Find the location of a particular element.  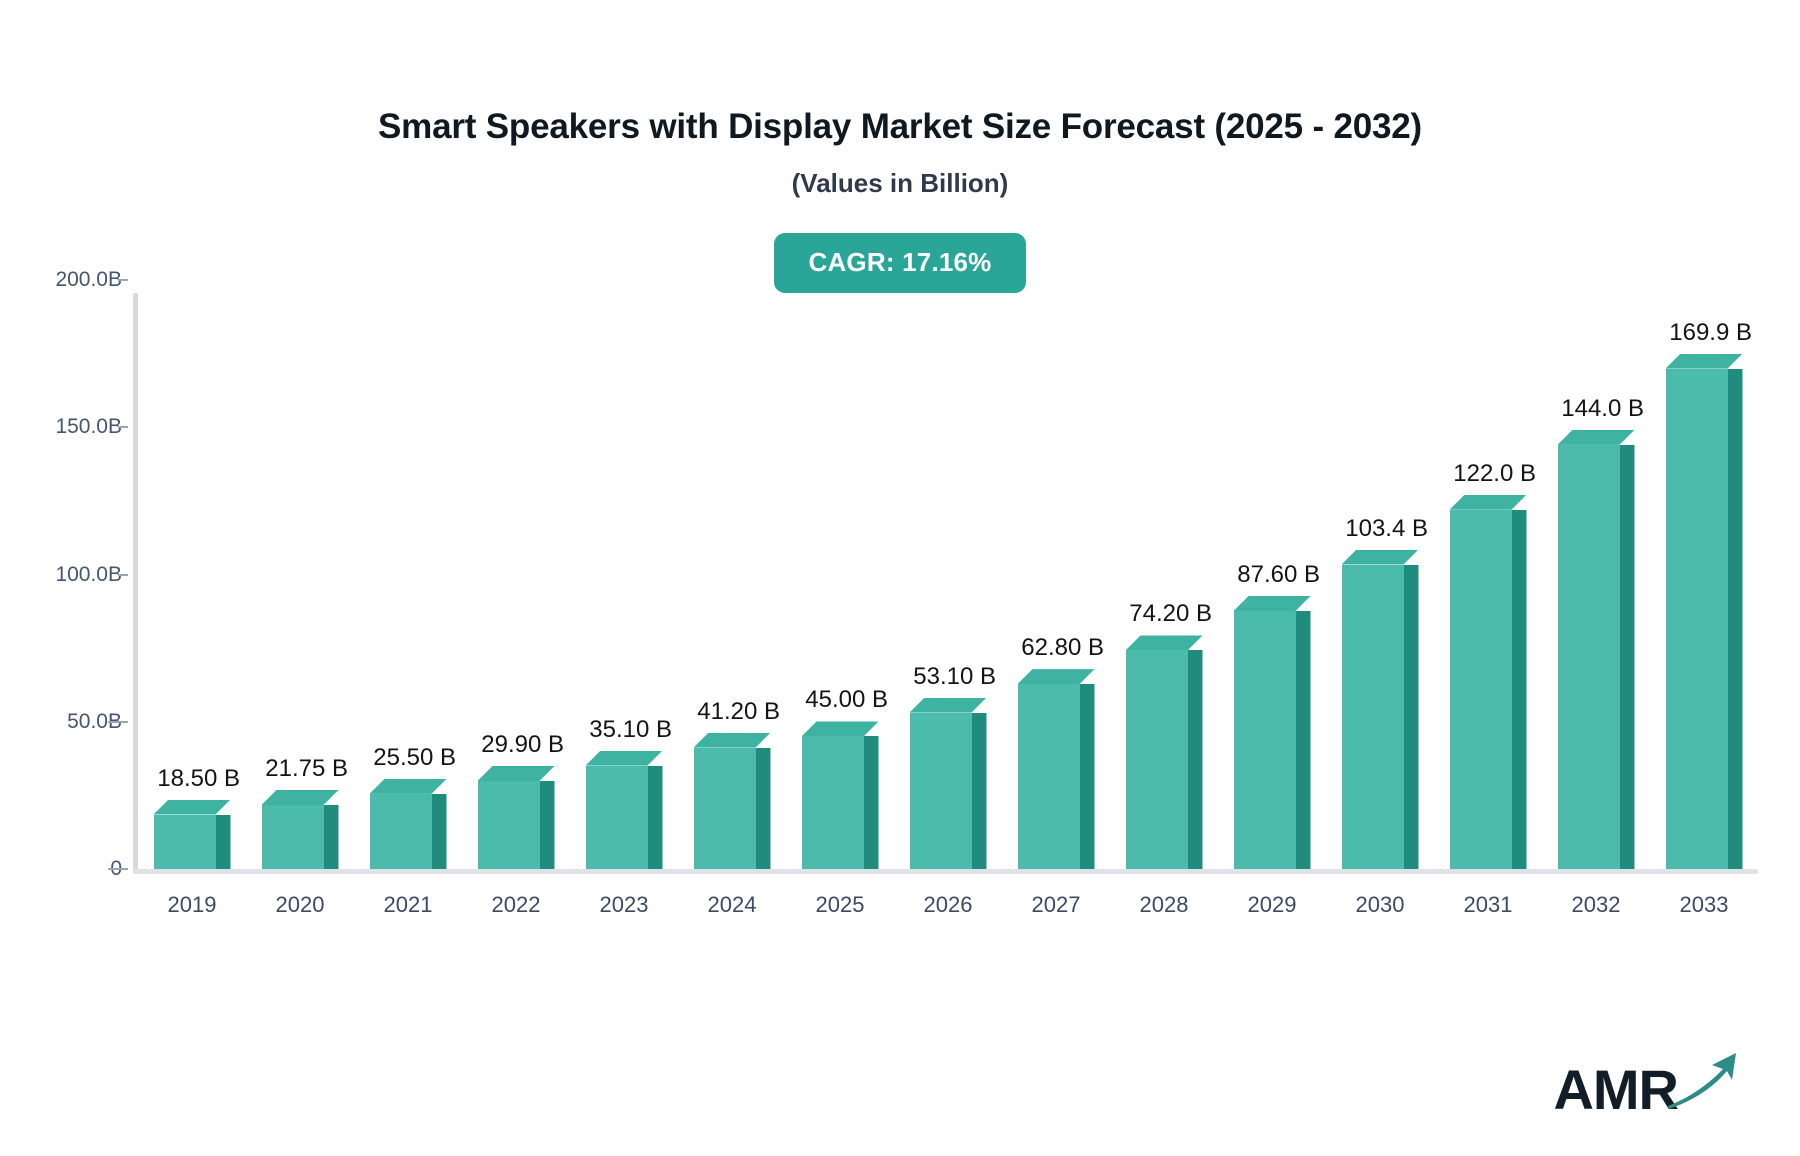

y-axis-tick-label: 200.0B is located at coordinates (88, 279).